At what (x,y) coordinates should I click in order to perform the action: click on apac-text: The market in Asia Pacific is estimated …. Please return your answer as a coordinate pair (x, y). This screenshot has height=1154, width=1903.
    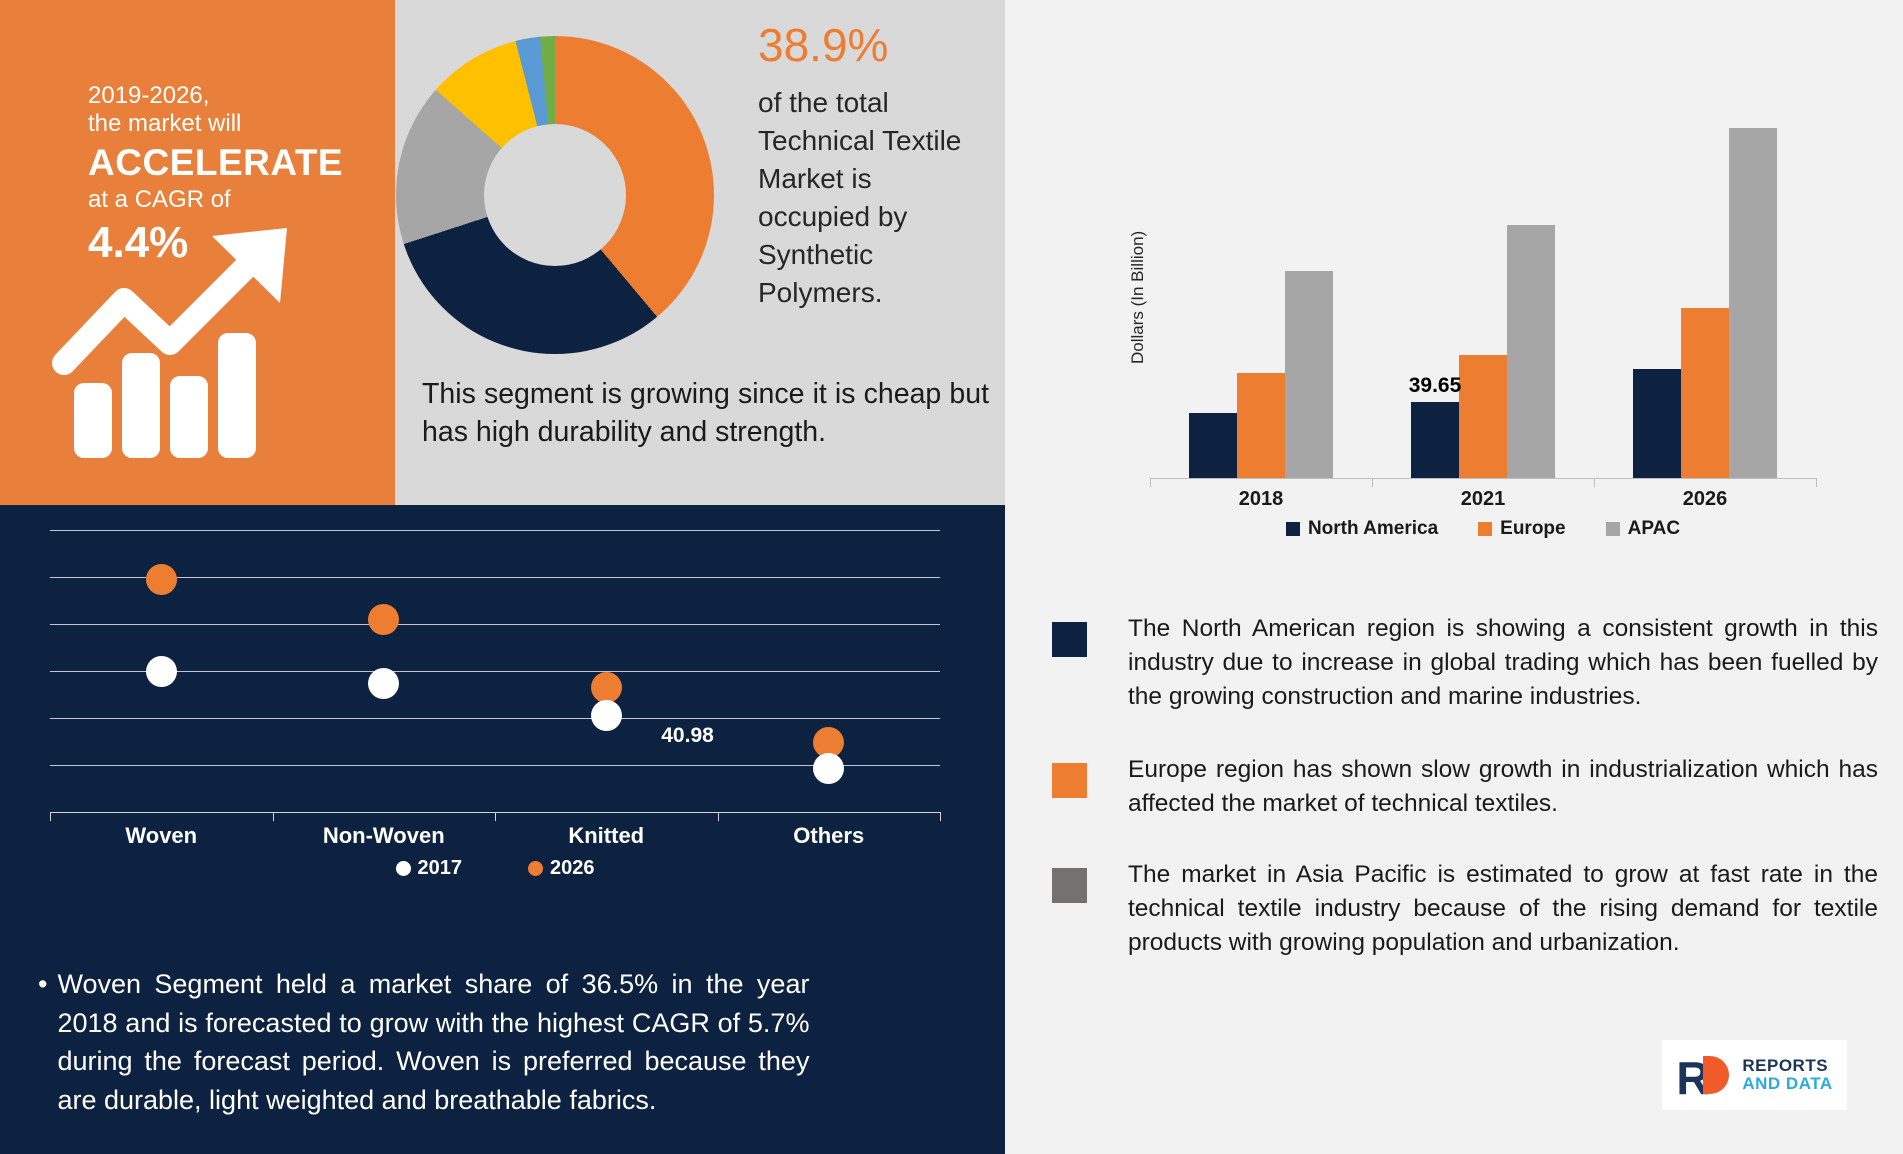
    Looking at the image, I should click on (1503, 908).